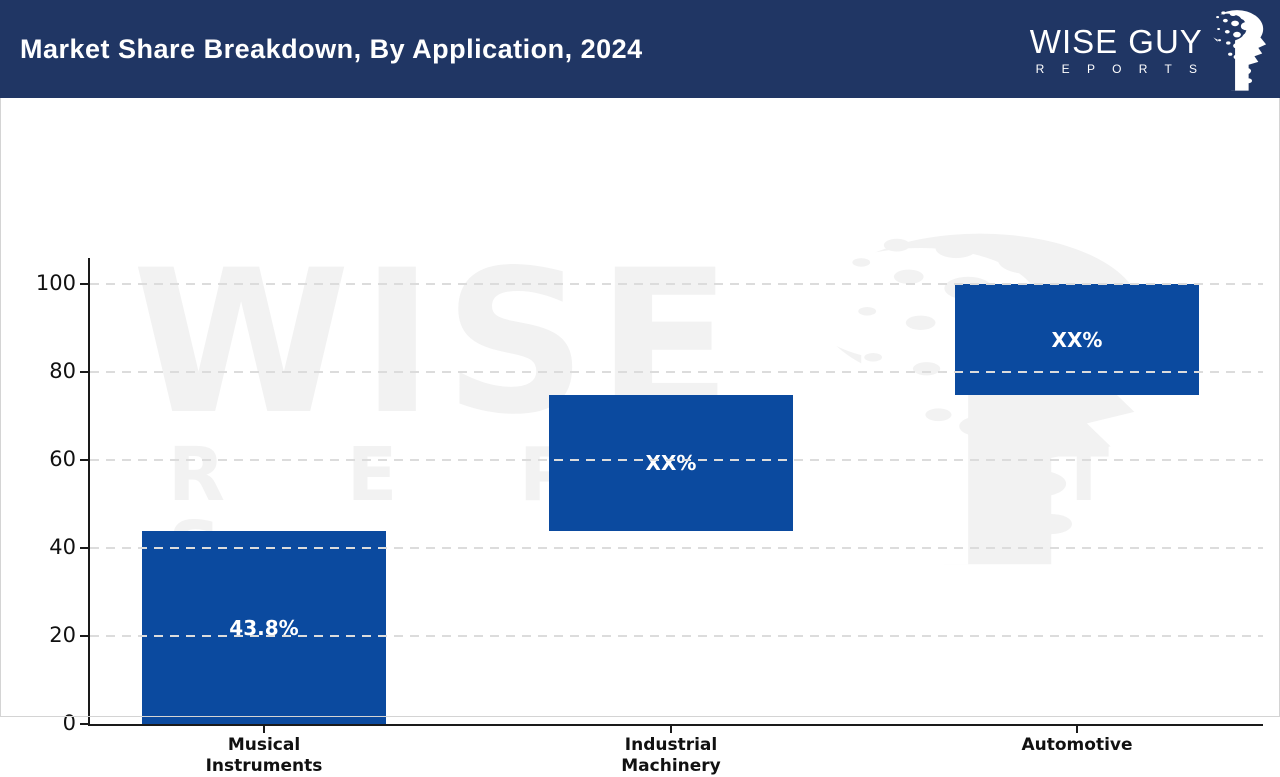 Image resolution: width=1280 pixels, height=777 pixels. I want to click on y-axis-line, so click(89, 492).